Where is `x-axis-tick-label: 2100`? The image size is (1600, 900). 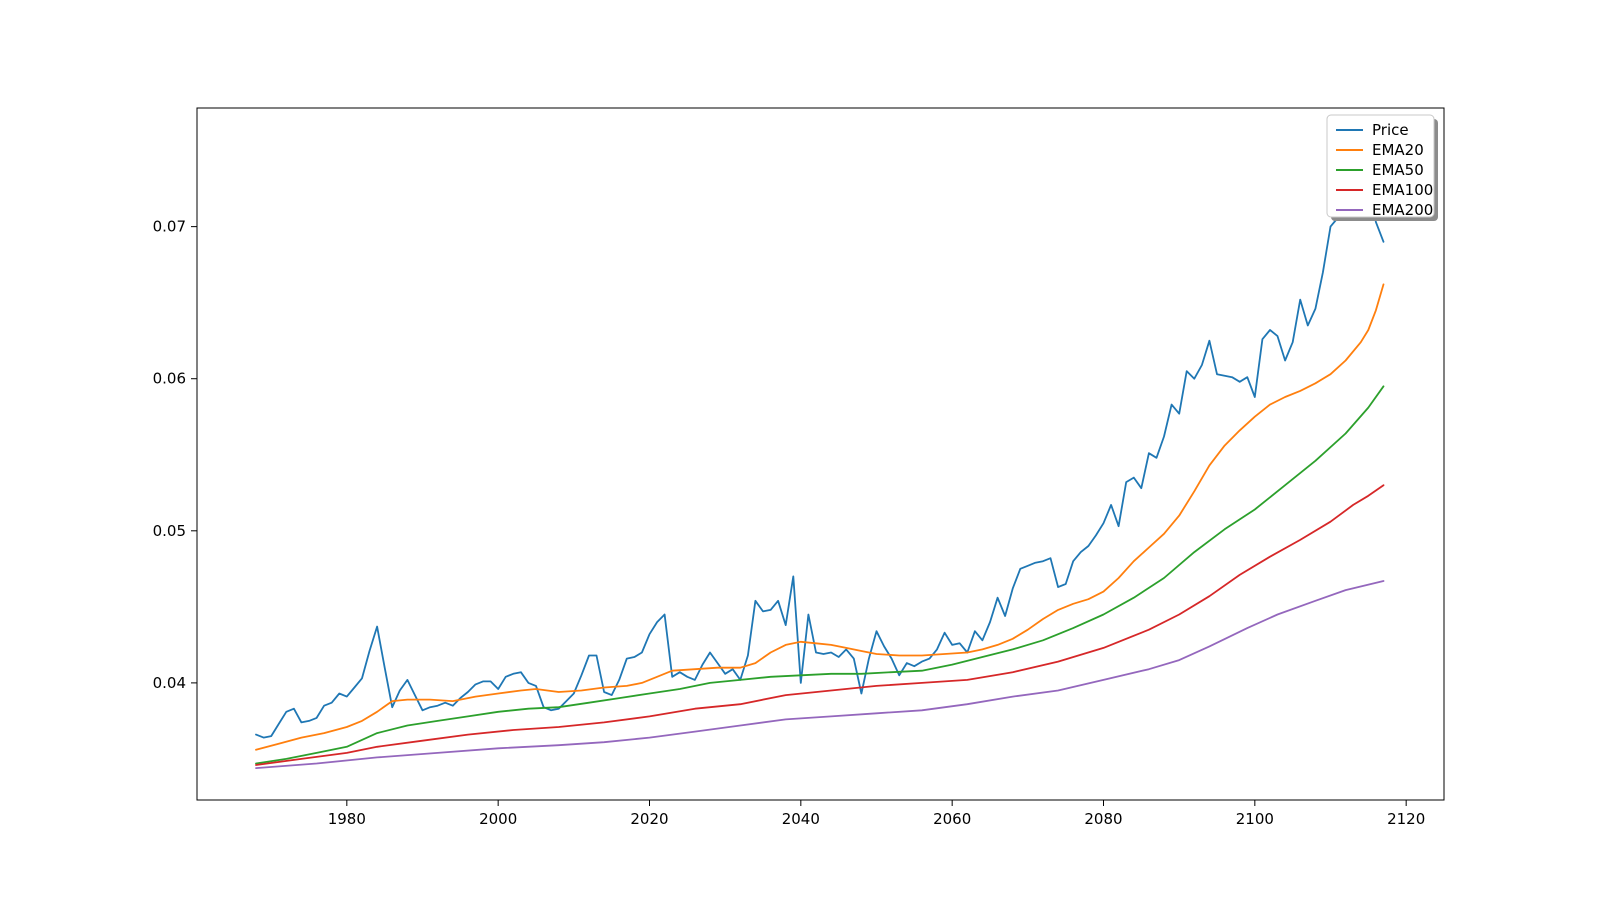 x-axis-tick-label: 2100 is located at coordinates (1255, 819).